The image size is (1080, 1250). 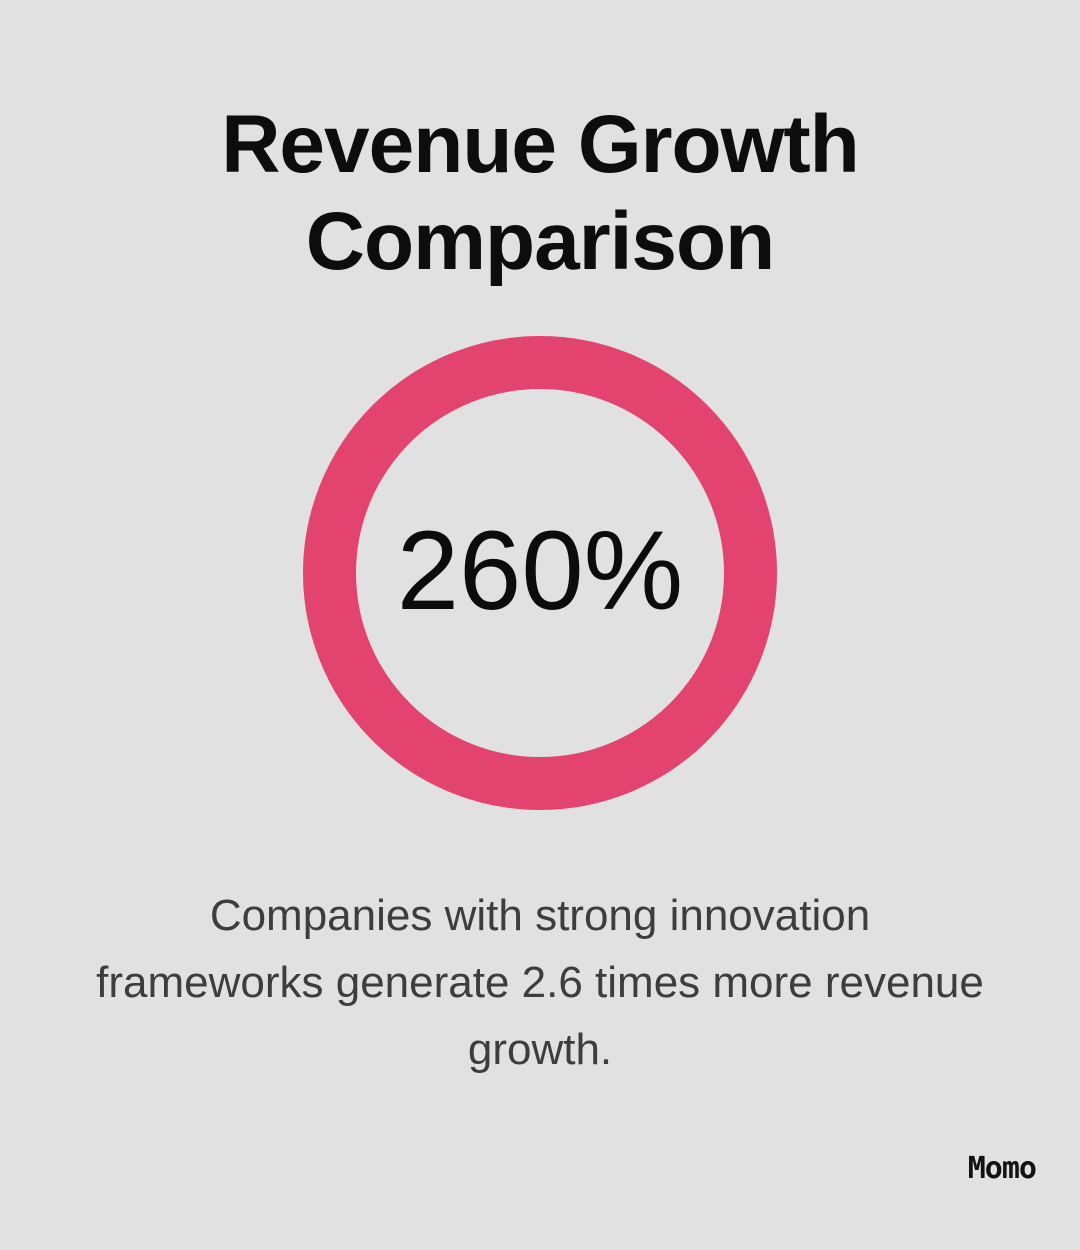 What do you see at coordinates (540, 570) in the screenshot?
I see `stat-value: 260%` at bounding box center [540, 570].